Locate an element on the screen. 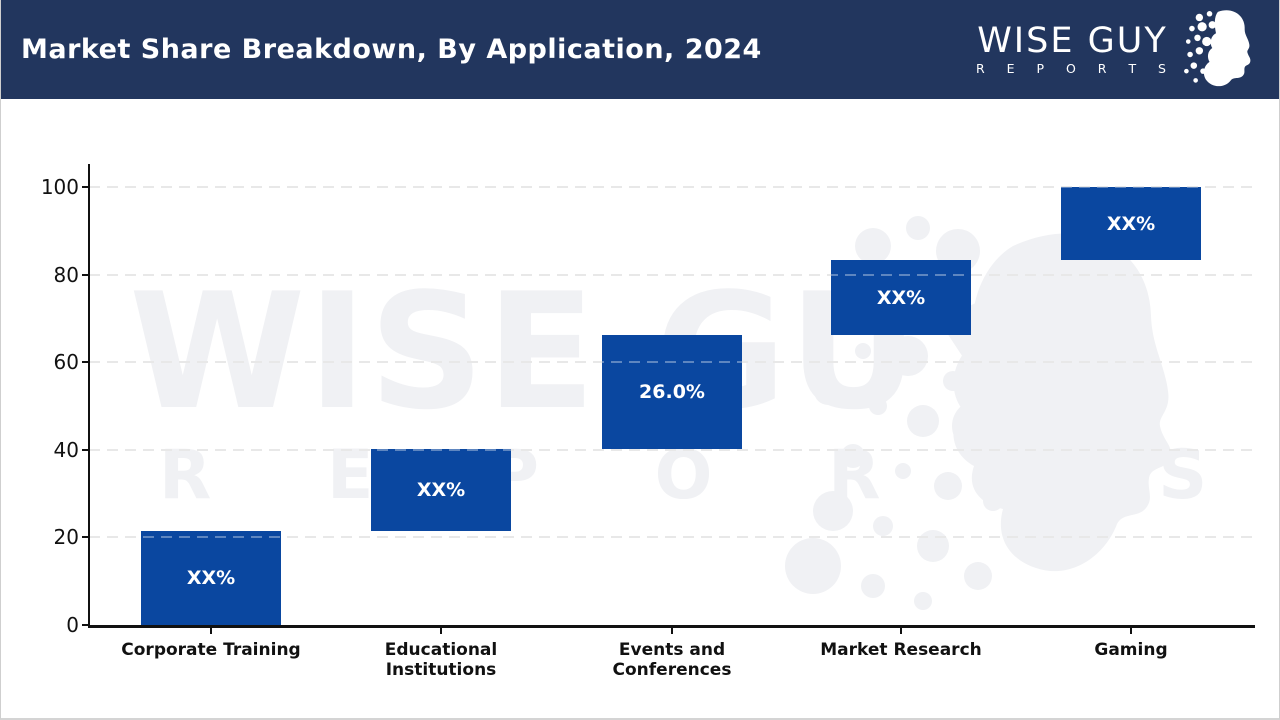 The height and width of the screenshot is (720, 1280). y-tick-label-0: 0 is located at coordinates (72, 625).